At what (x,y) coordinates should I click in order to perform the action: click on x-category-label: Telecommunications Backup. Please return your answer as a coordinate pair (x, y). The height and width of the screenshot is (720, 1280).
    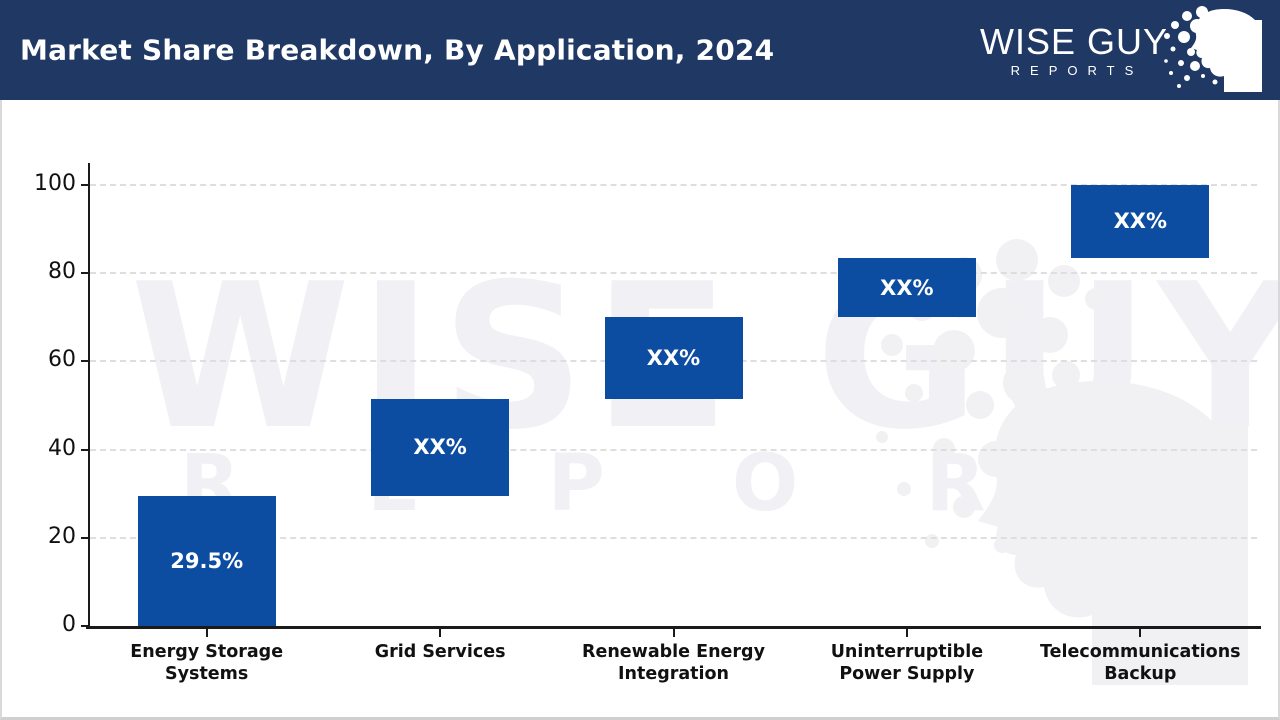
    Looking at the image, I should click on (1140, 663).